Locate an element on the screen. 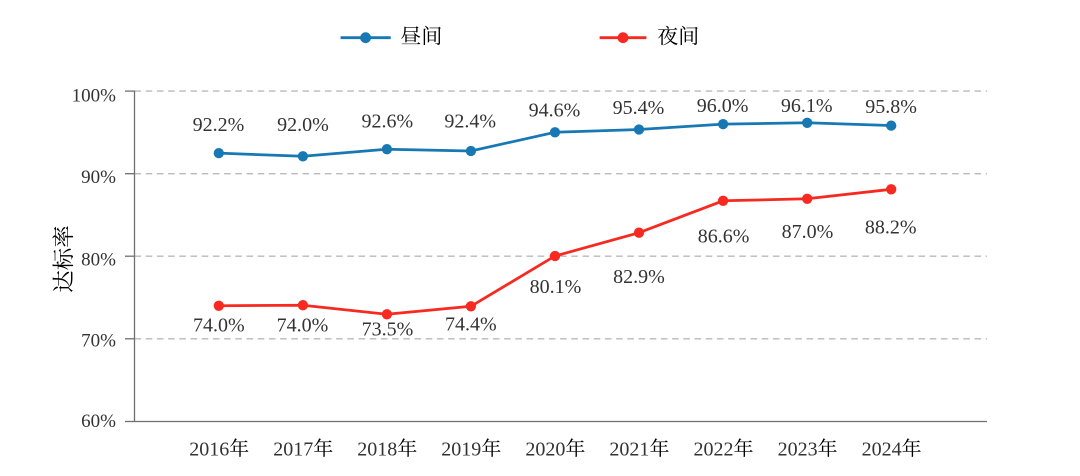  svg-text: 74.4% is located at coordinates (471, 325).